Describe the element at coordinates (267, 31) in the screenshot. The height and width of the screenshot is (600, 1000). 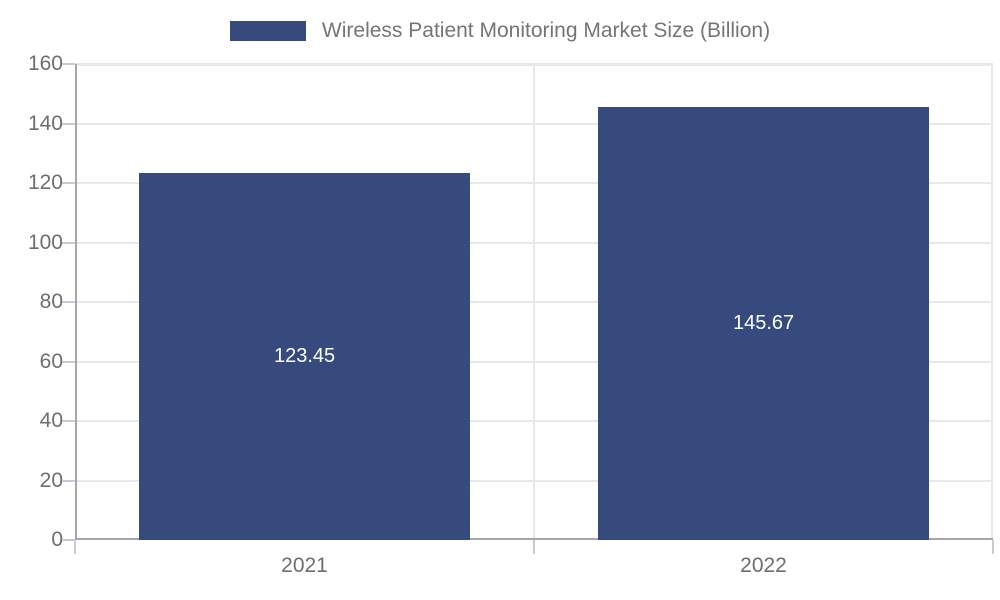
I see `legend-swatch` at that location.